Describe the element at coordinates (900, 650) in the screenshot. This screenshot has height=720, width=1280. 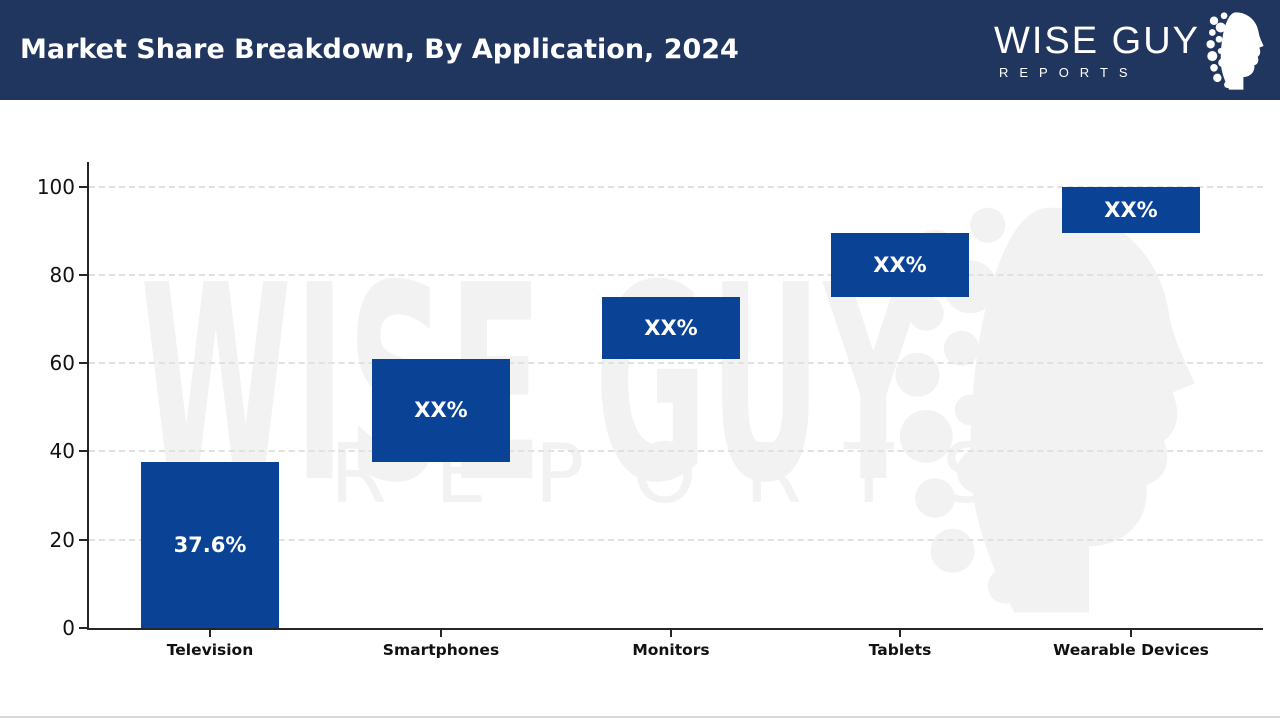
I see `category-label: Tablets` at that location.